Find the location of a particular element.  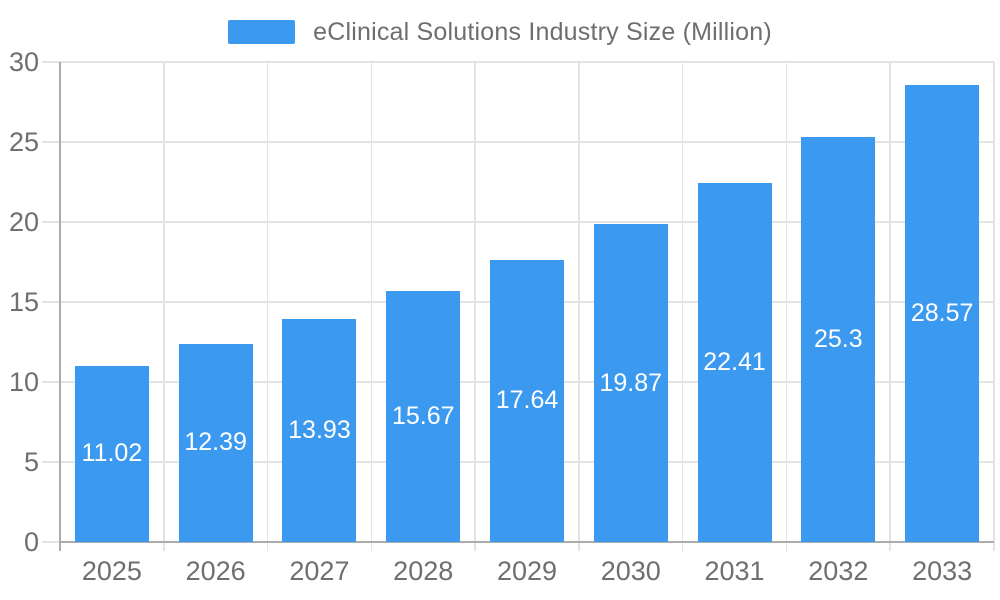

bar-2033: 28.57 is located at coordinates (942, 313).